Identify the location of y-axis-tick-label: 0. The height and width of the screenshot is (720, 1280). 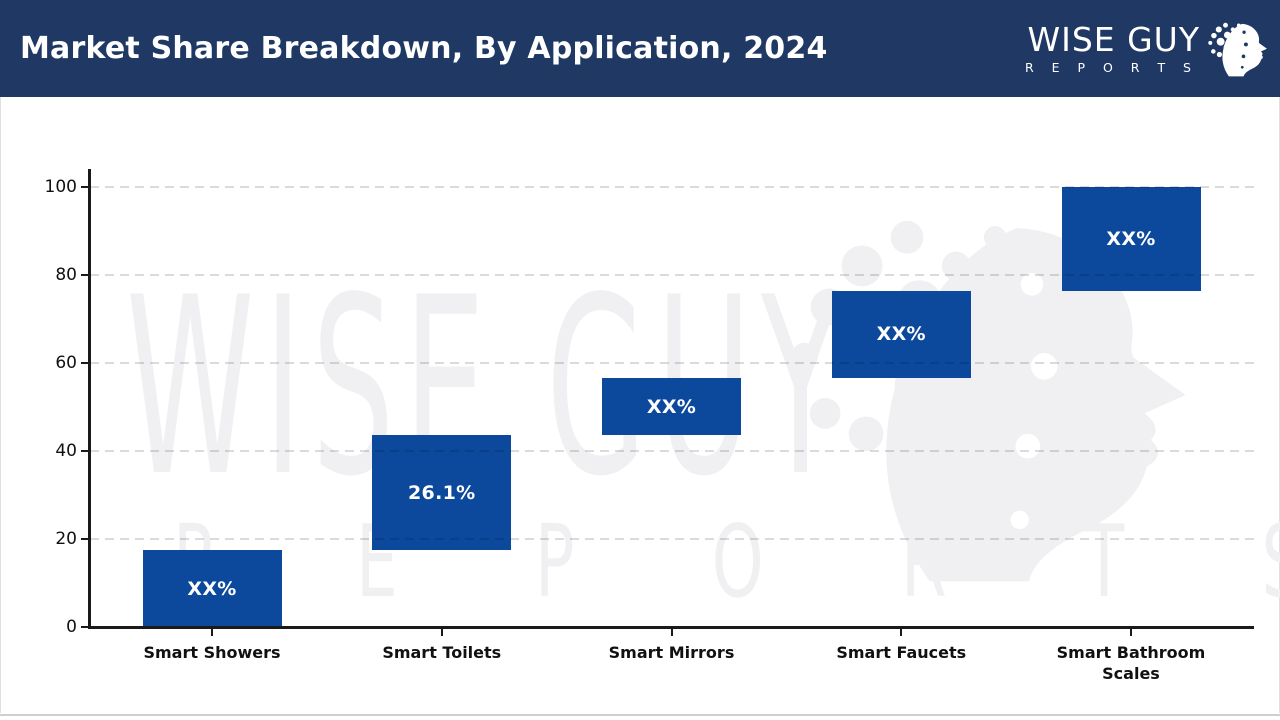
(71, 627).